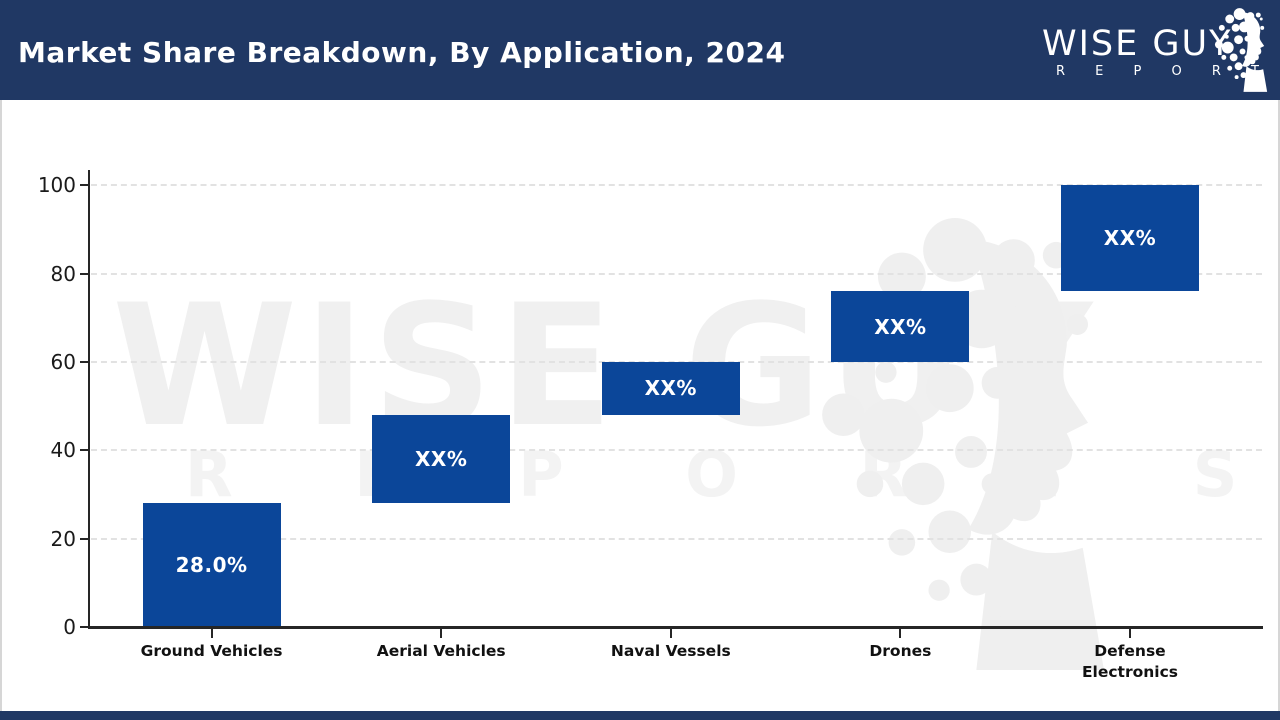  I want to click on bar-defense-electronics: XX%, so click(1130, 238).